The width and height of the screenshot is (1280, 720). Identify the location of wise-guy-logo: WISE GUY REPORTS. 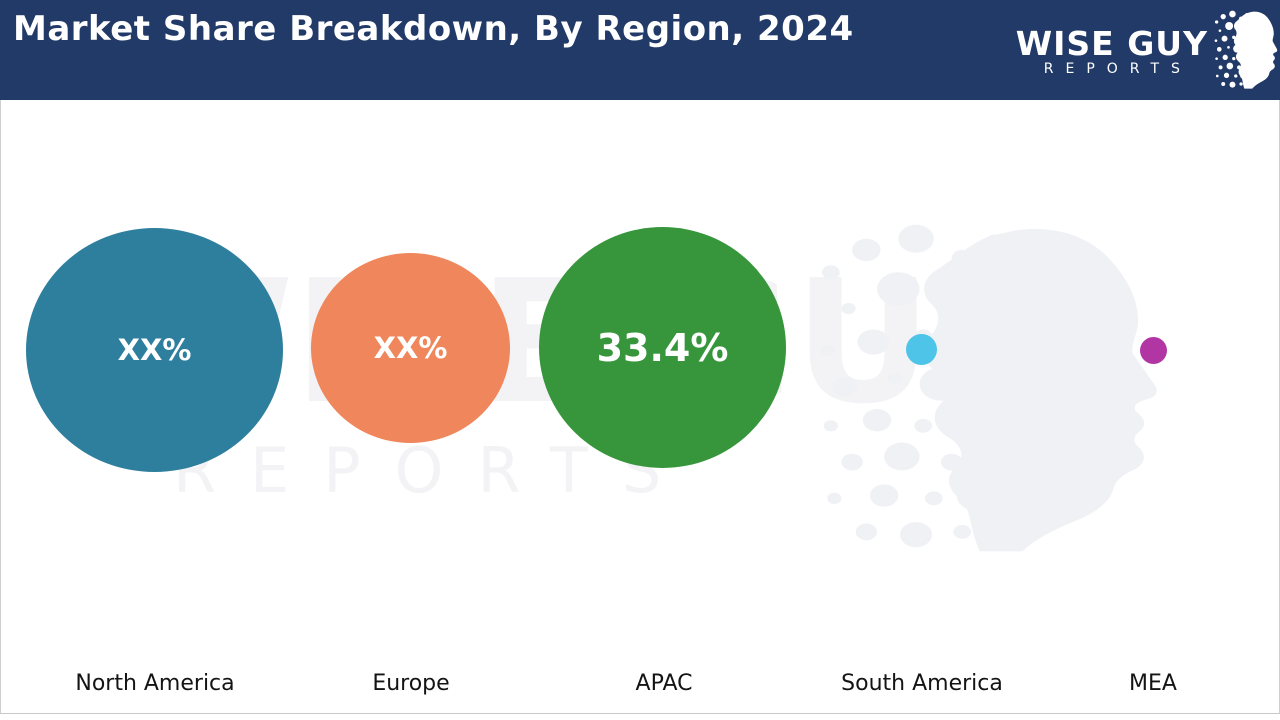
(1147, 50).